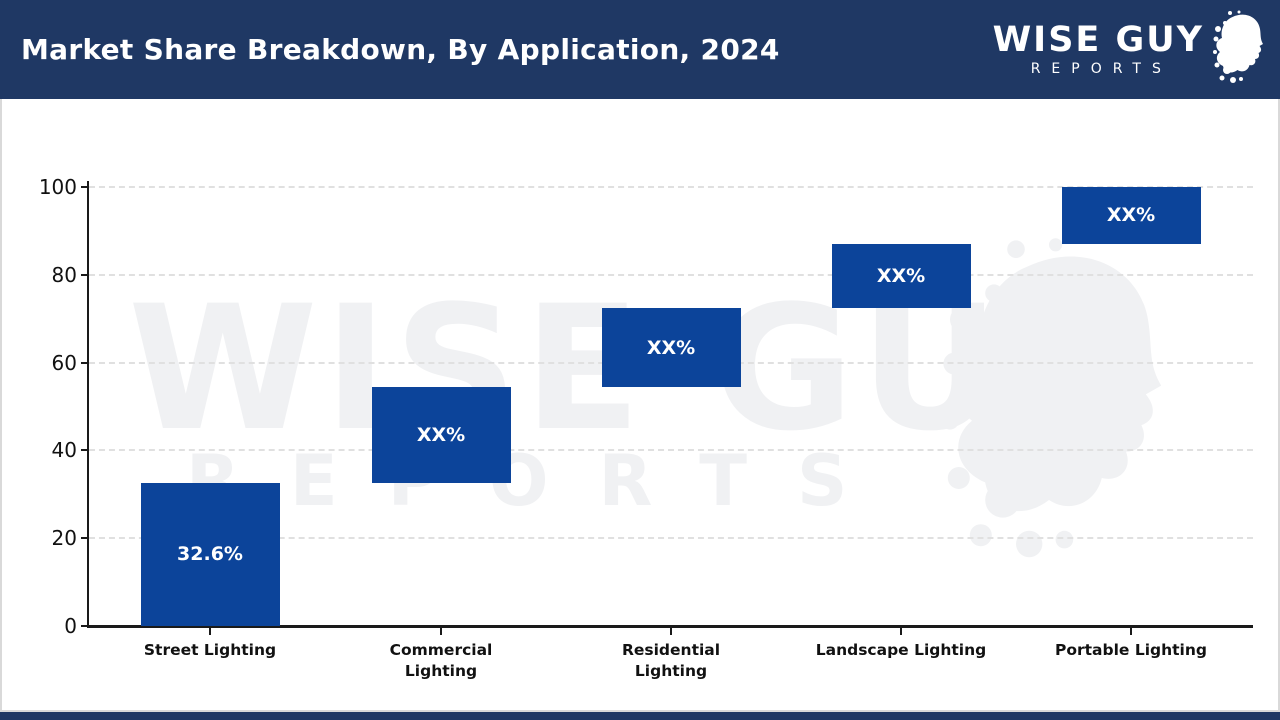  I want to click on y-tick-label: 20, so click(64, 538).